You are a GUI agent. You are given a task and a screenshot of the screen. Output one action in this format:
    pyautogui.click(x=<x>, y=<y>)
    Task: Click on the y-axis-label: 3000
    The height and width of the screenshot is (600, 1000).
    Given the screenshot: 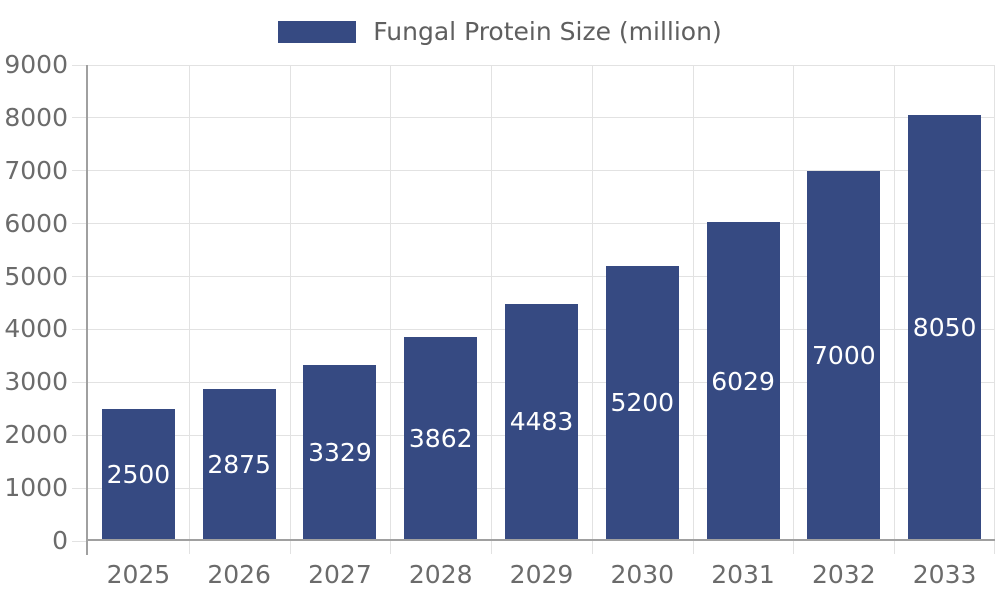 What is the action you would take?
    pyautogui.click(x=36, y=382)
    